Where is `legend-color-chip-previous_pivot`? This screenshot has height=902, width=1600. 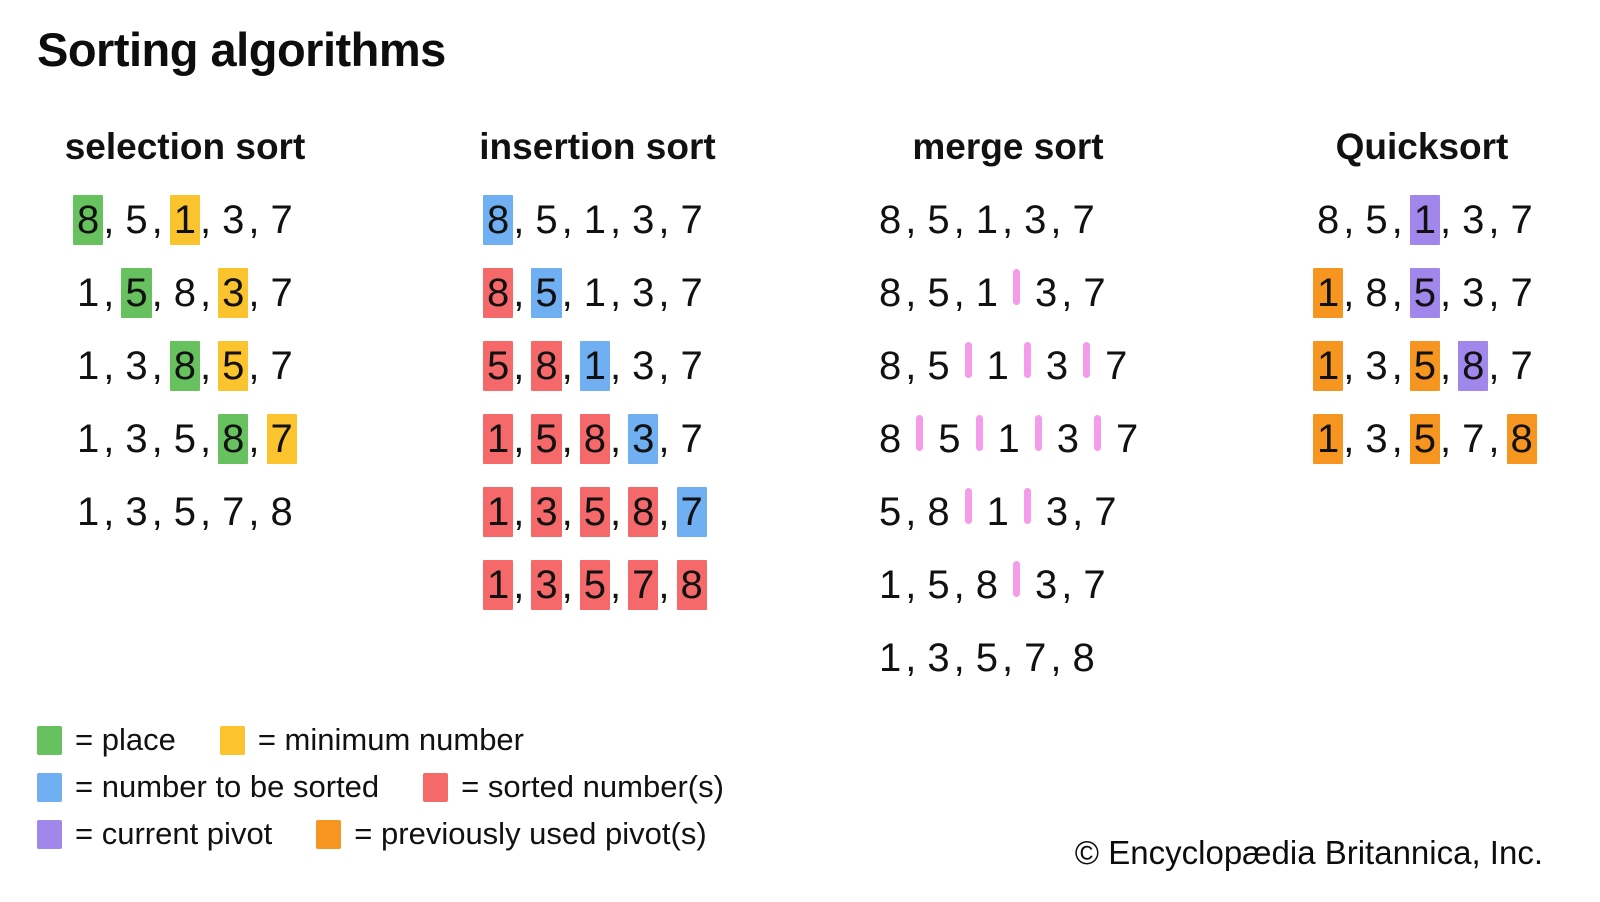 legend-color-chip-previous_pivot is located at coordinates (329, 834).